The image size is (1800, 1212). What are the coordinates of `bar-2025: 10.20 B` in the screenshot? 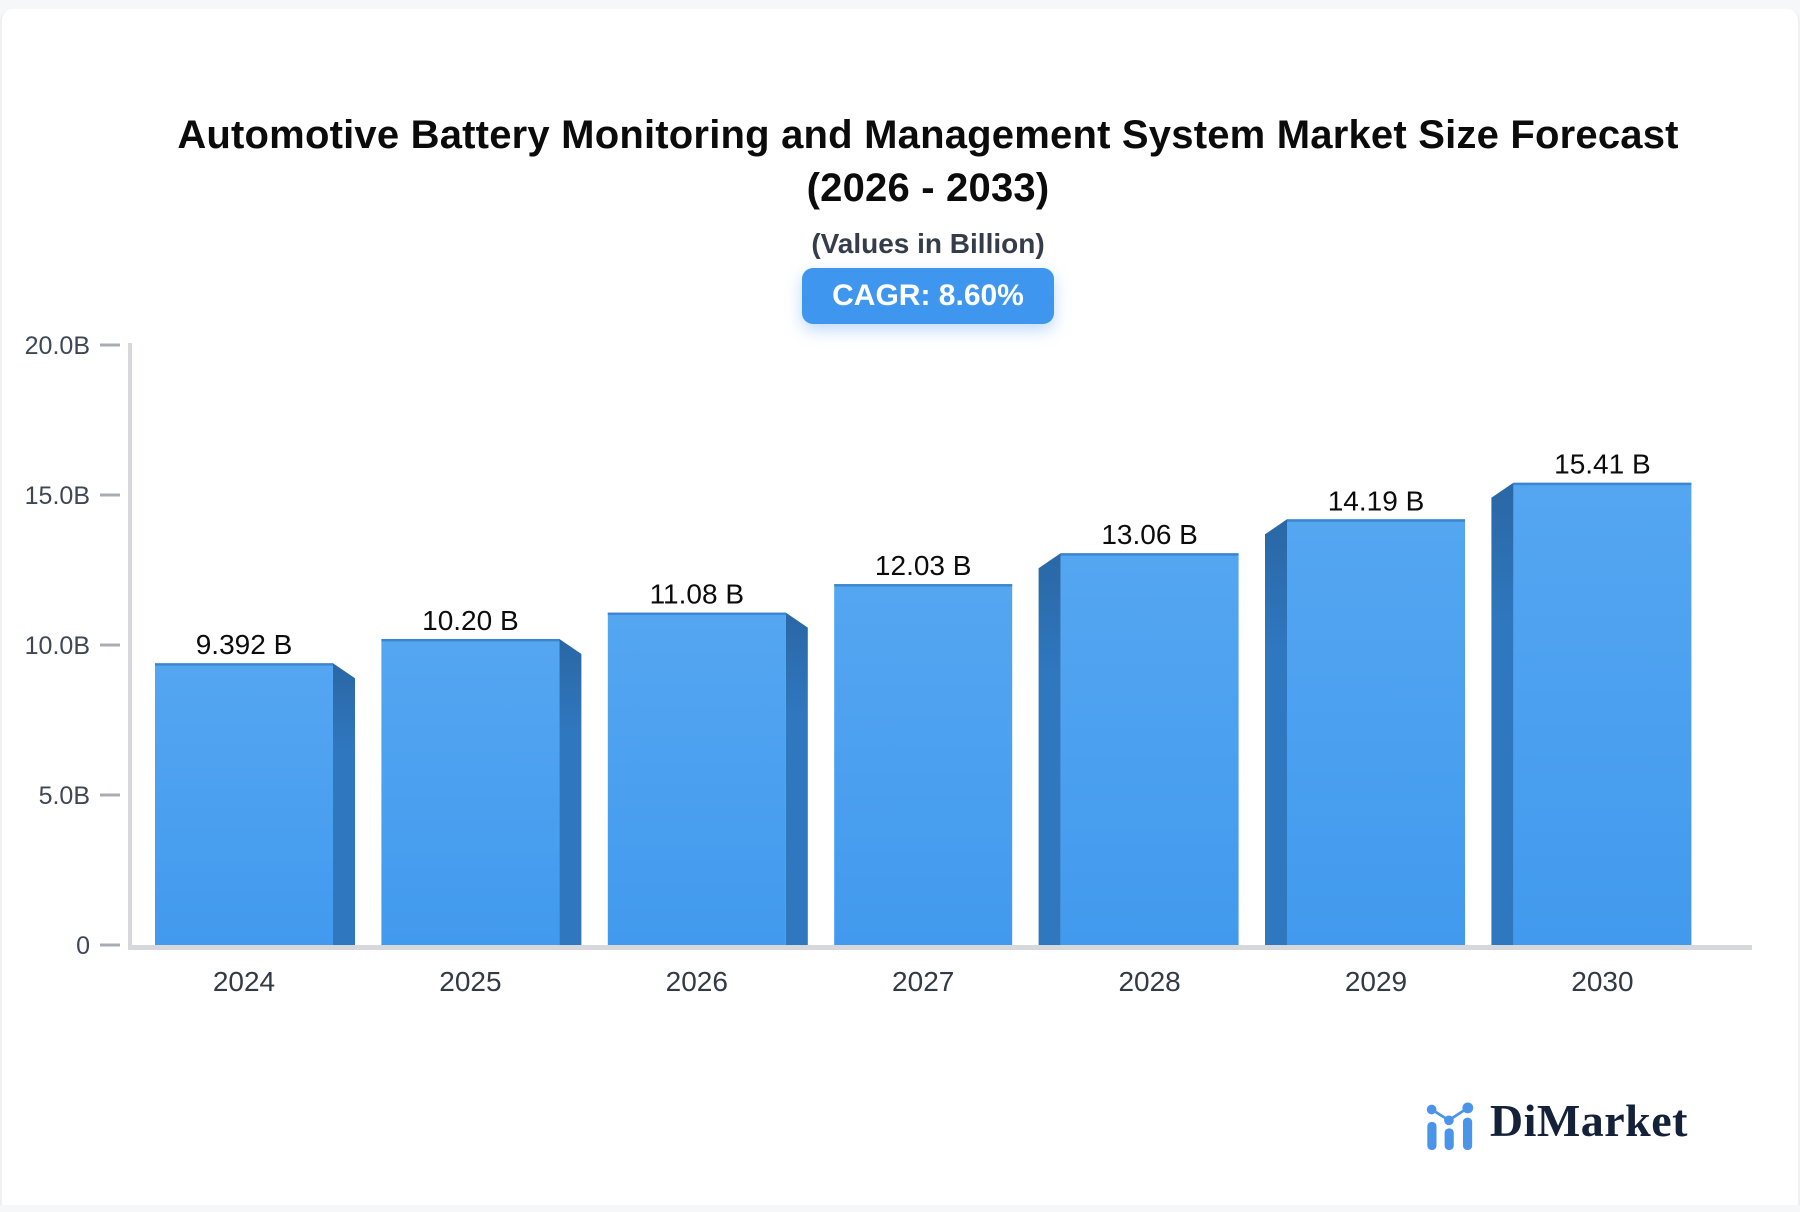 It's located at (481, 775).